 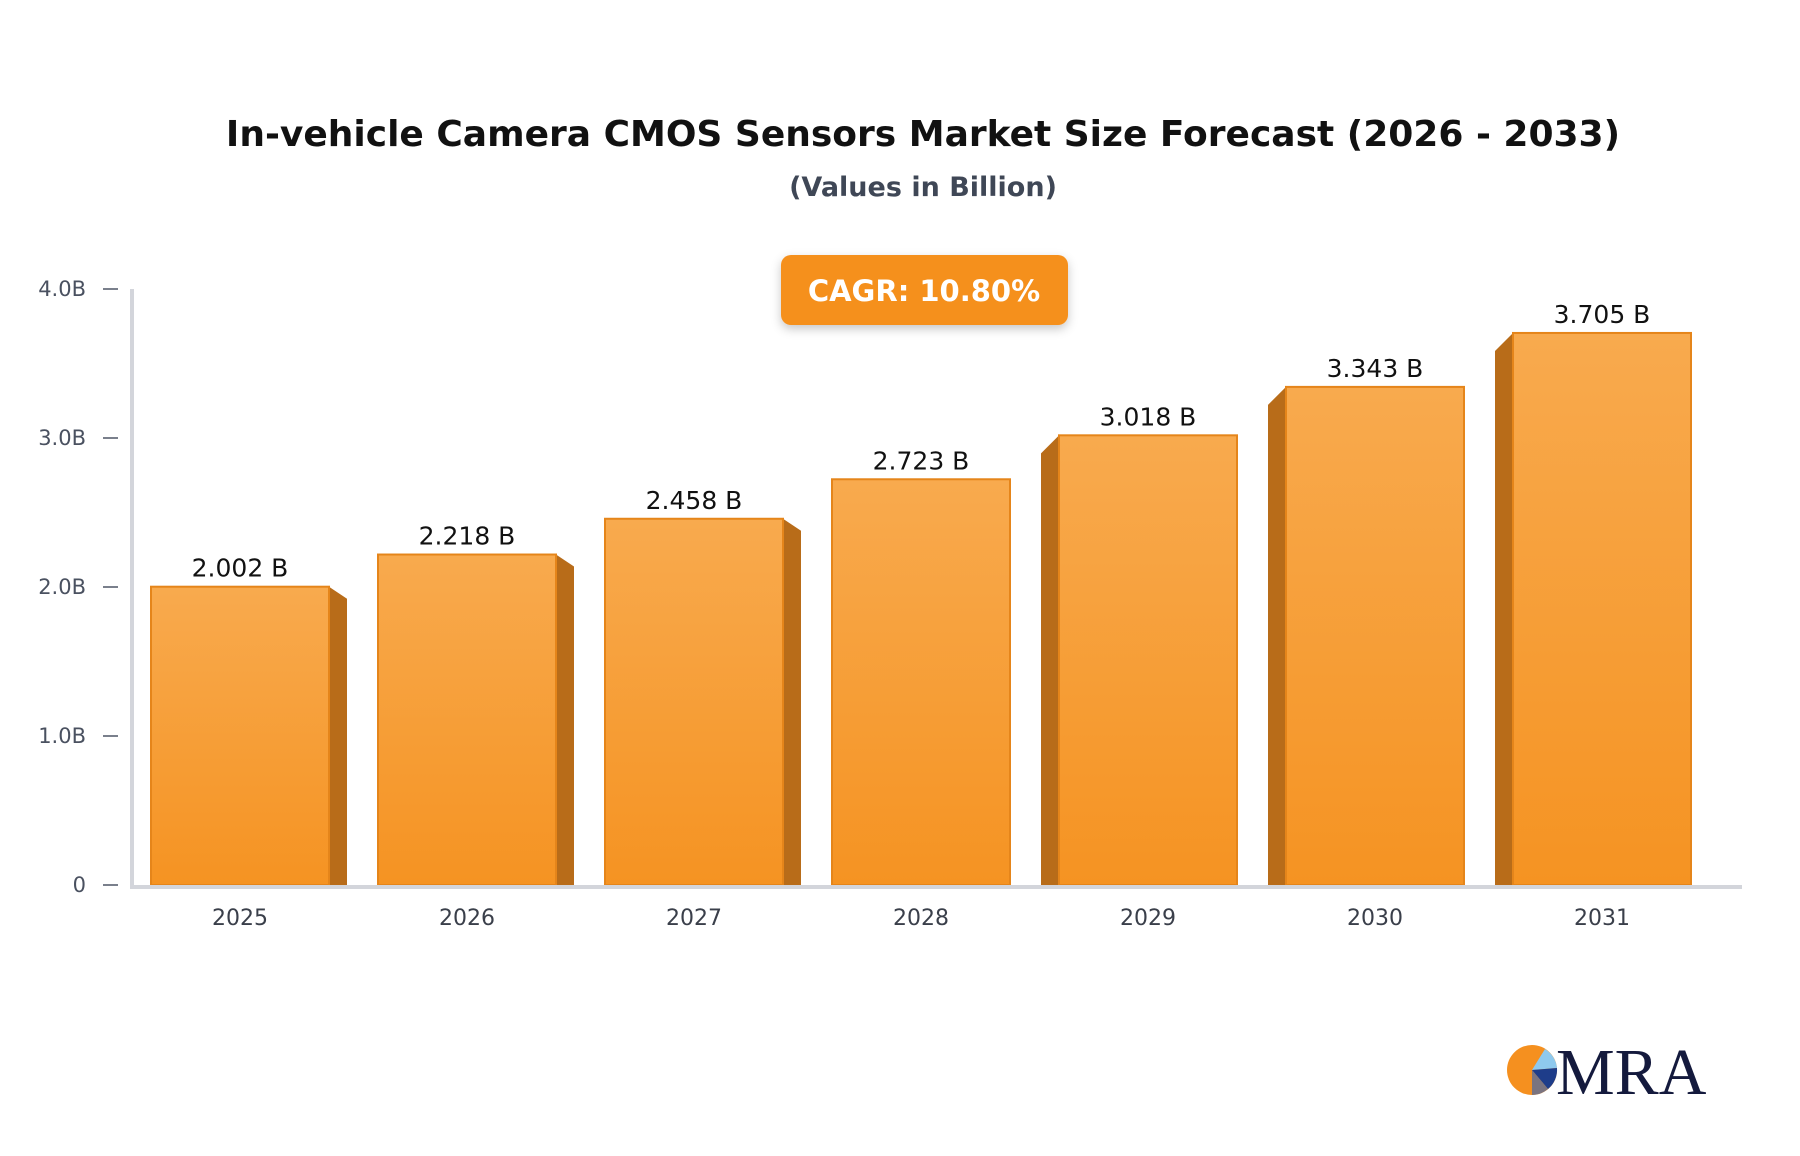 I want to click on value-label: 3.343 B, so click(x=1375, y=368).